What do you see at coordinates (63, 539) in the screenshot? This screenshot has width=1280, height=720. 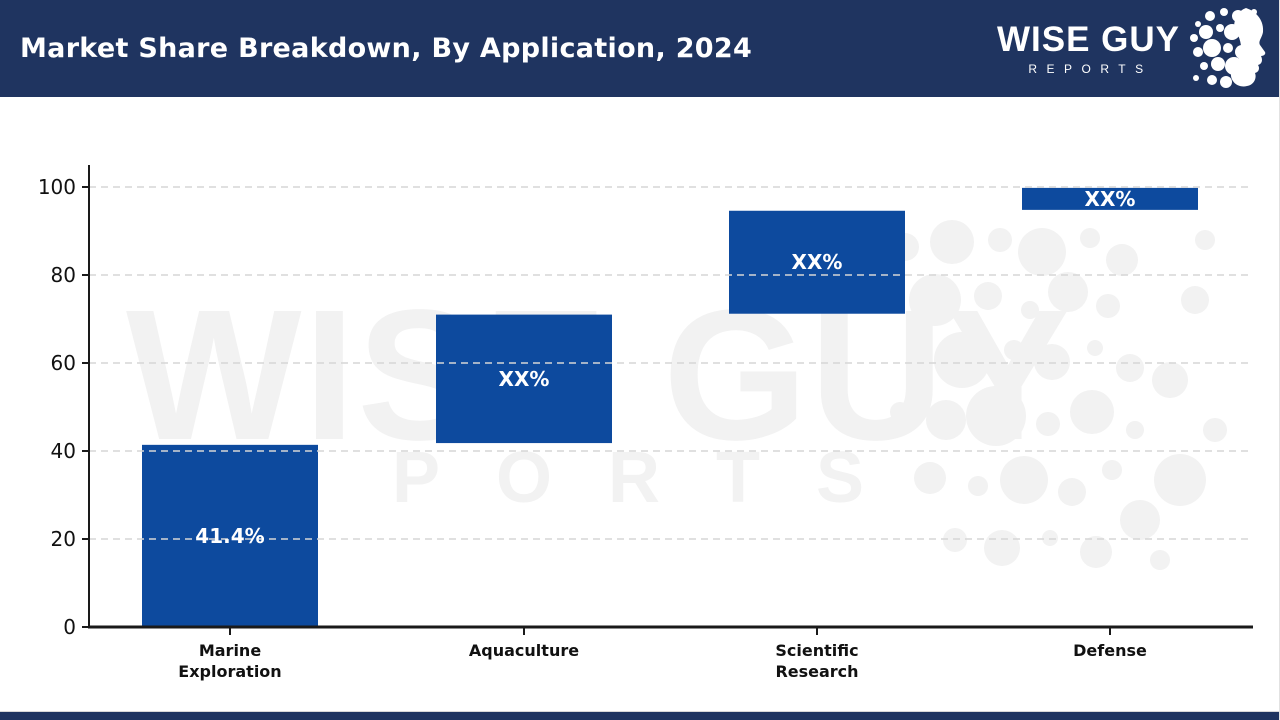 I see `y-tick-label: 20` at bounding box center [63, 539].